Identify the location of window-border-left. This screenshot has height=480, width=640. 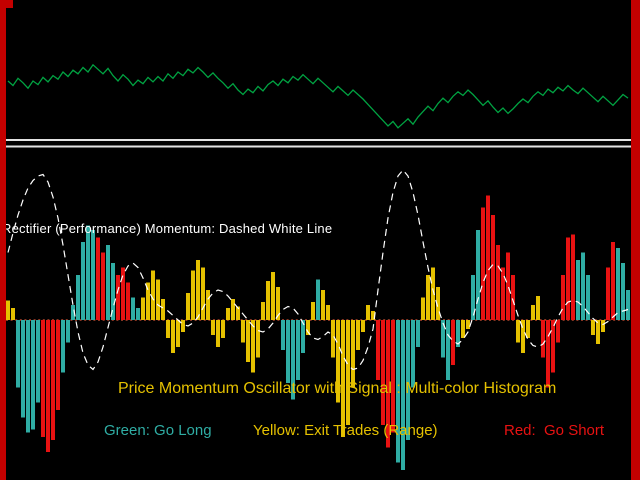
(3, 240).